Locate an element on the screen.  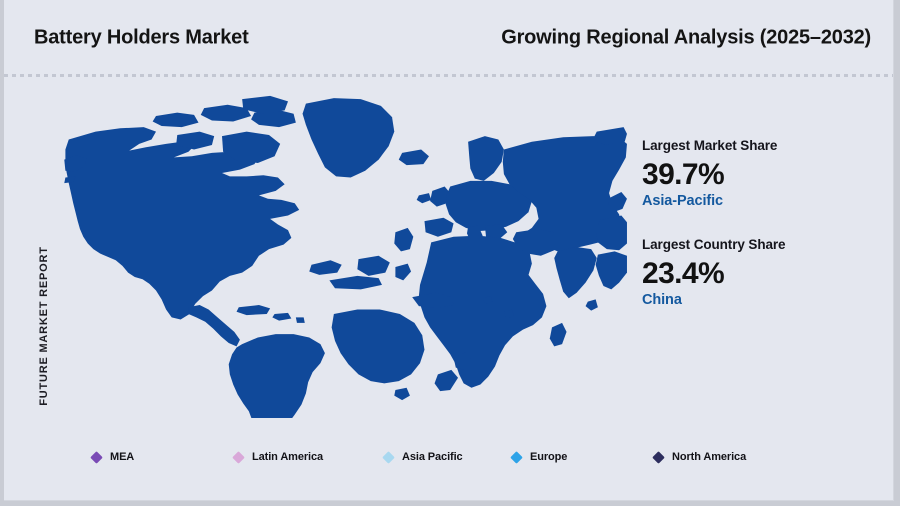
landmass-iceland is located at coordinates (413, 157).